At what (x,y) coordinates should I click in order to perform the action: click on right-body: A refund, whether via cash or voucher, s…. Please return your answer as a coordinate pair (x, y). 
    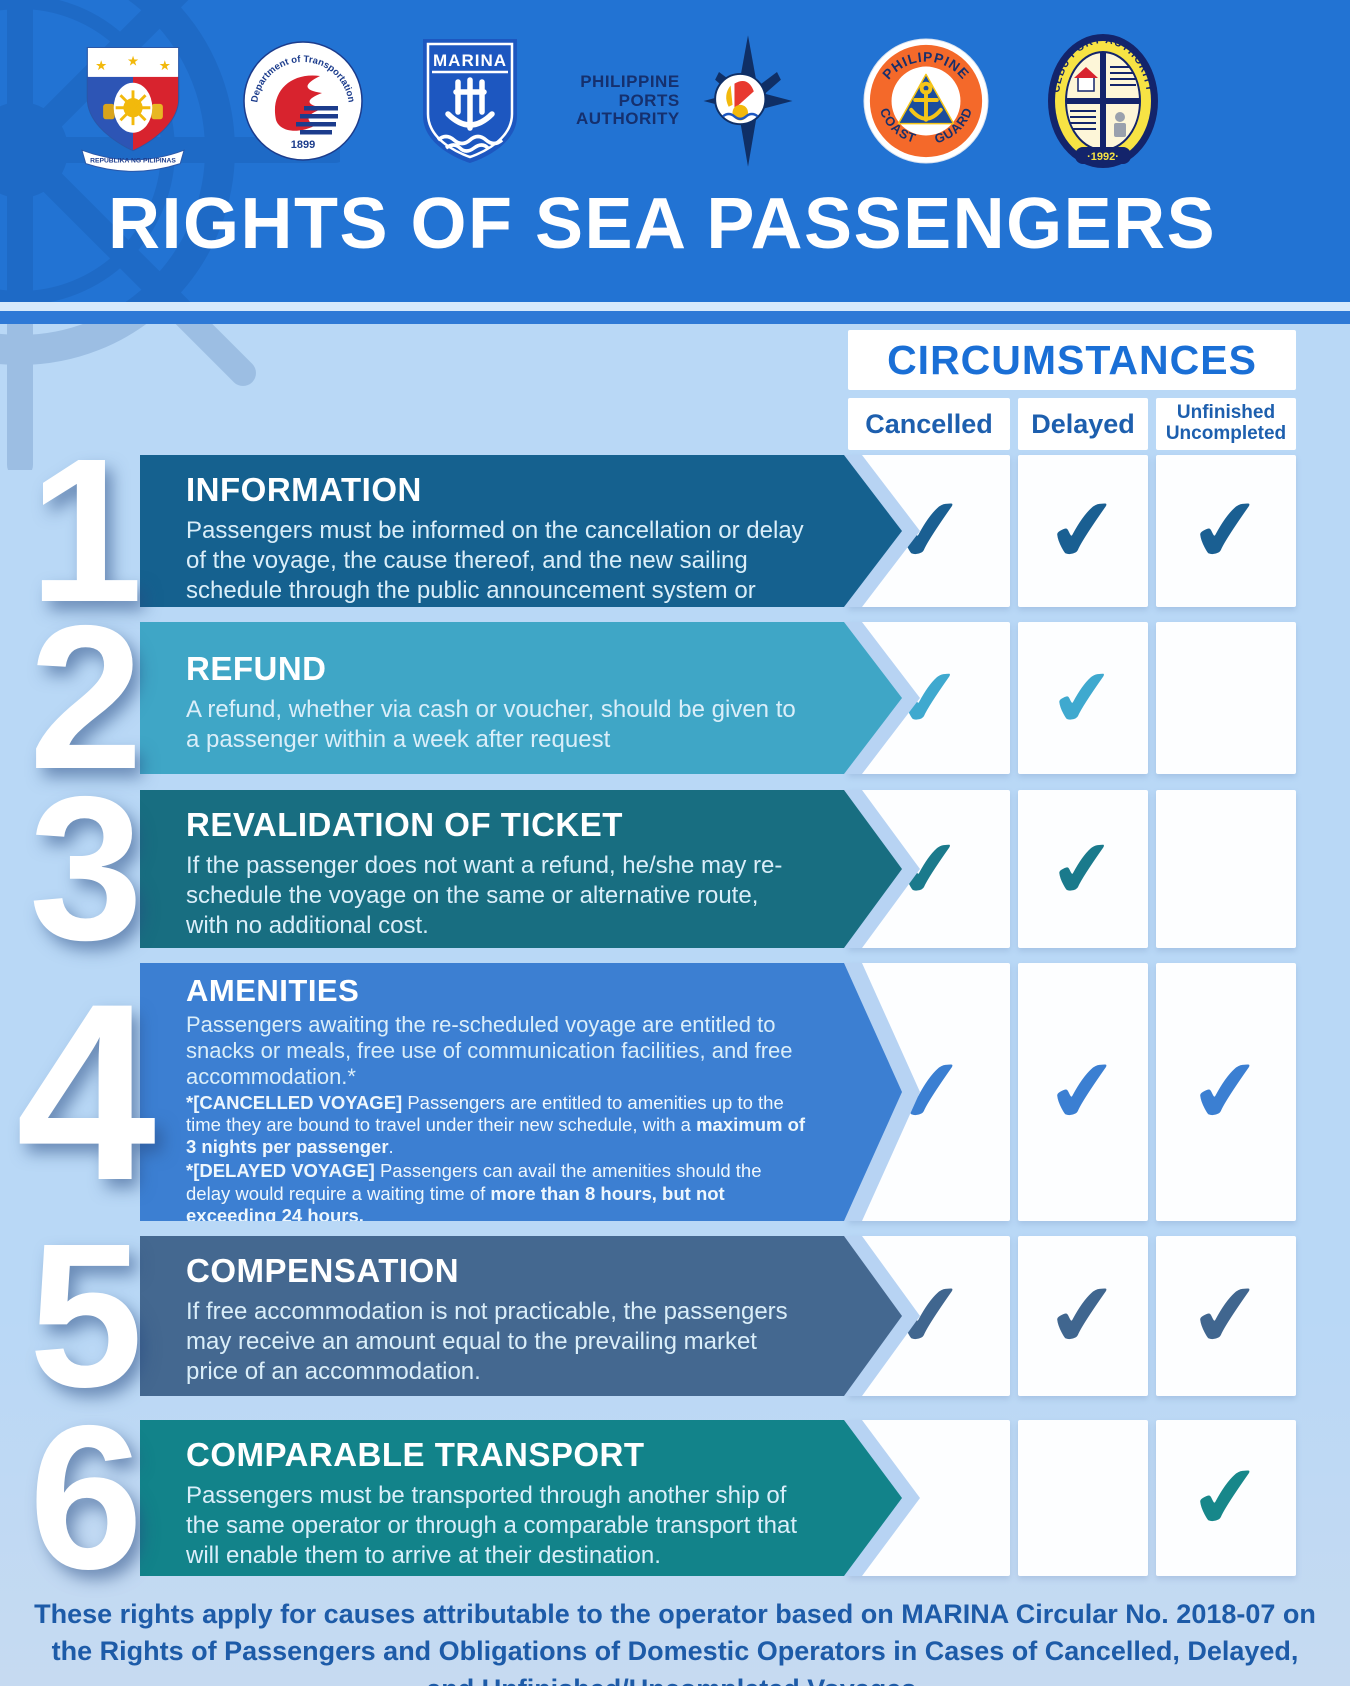
    Looking at the image, I should click on (491, 725).